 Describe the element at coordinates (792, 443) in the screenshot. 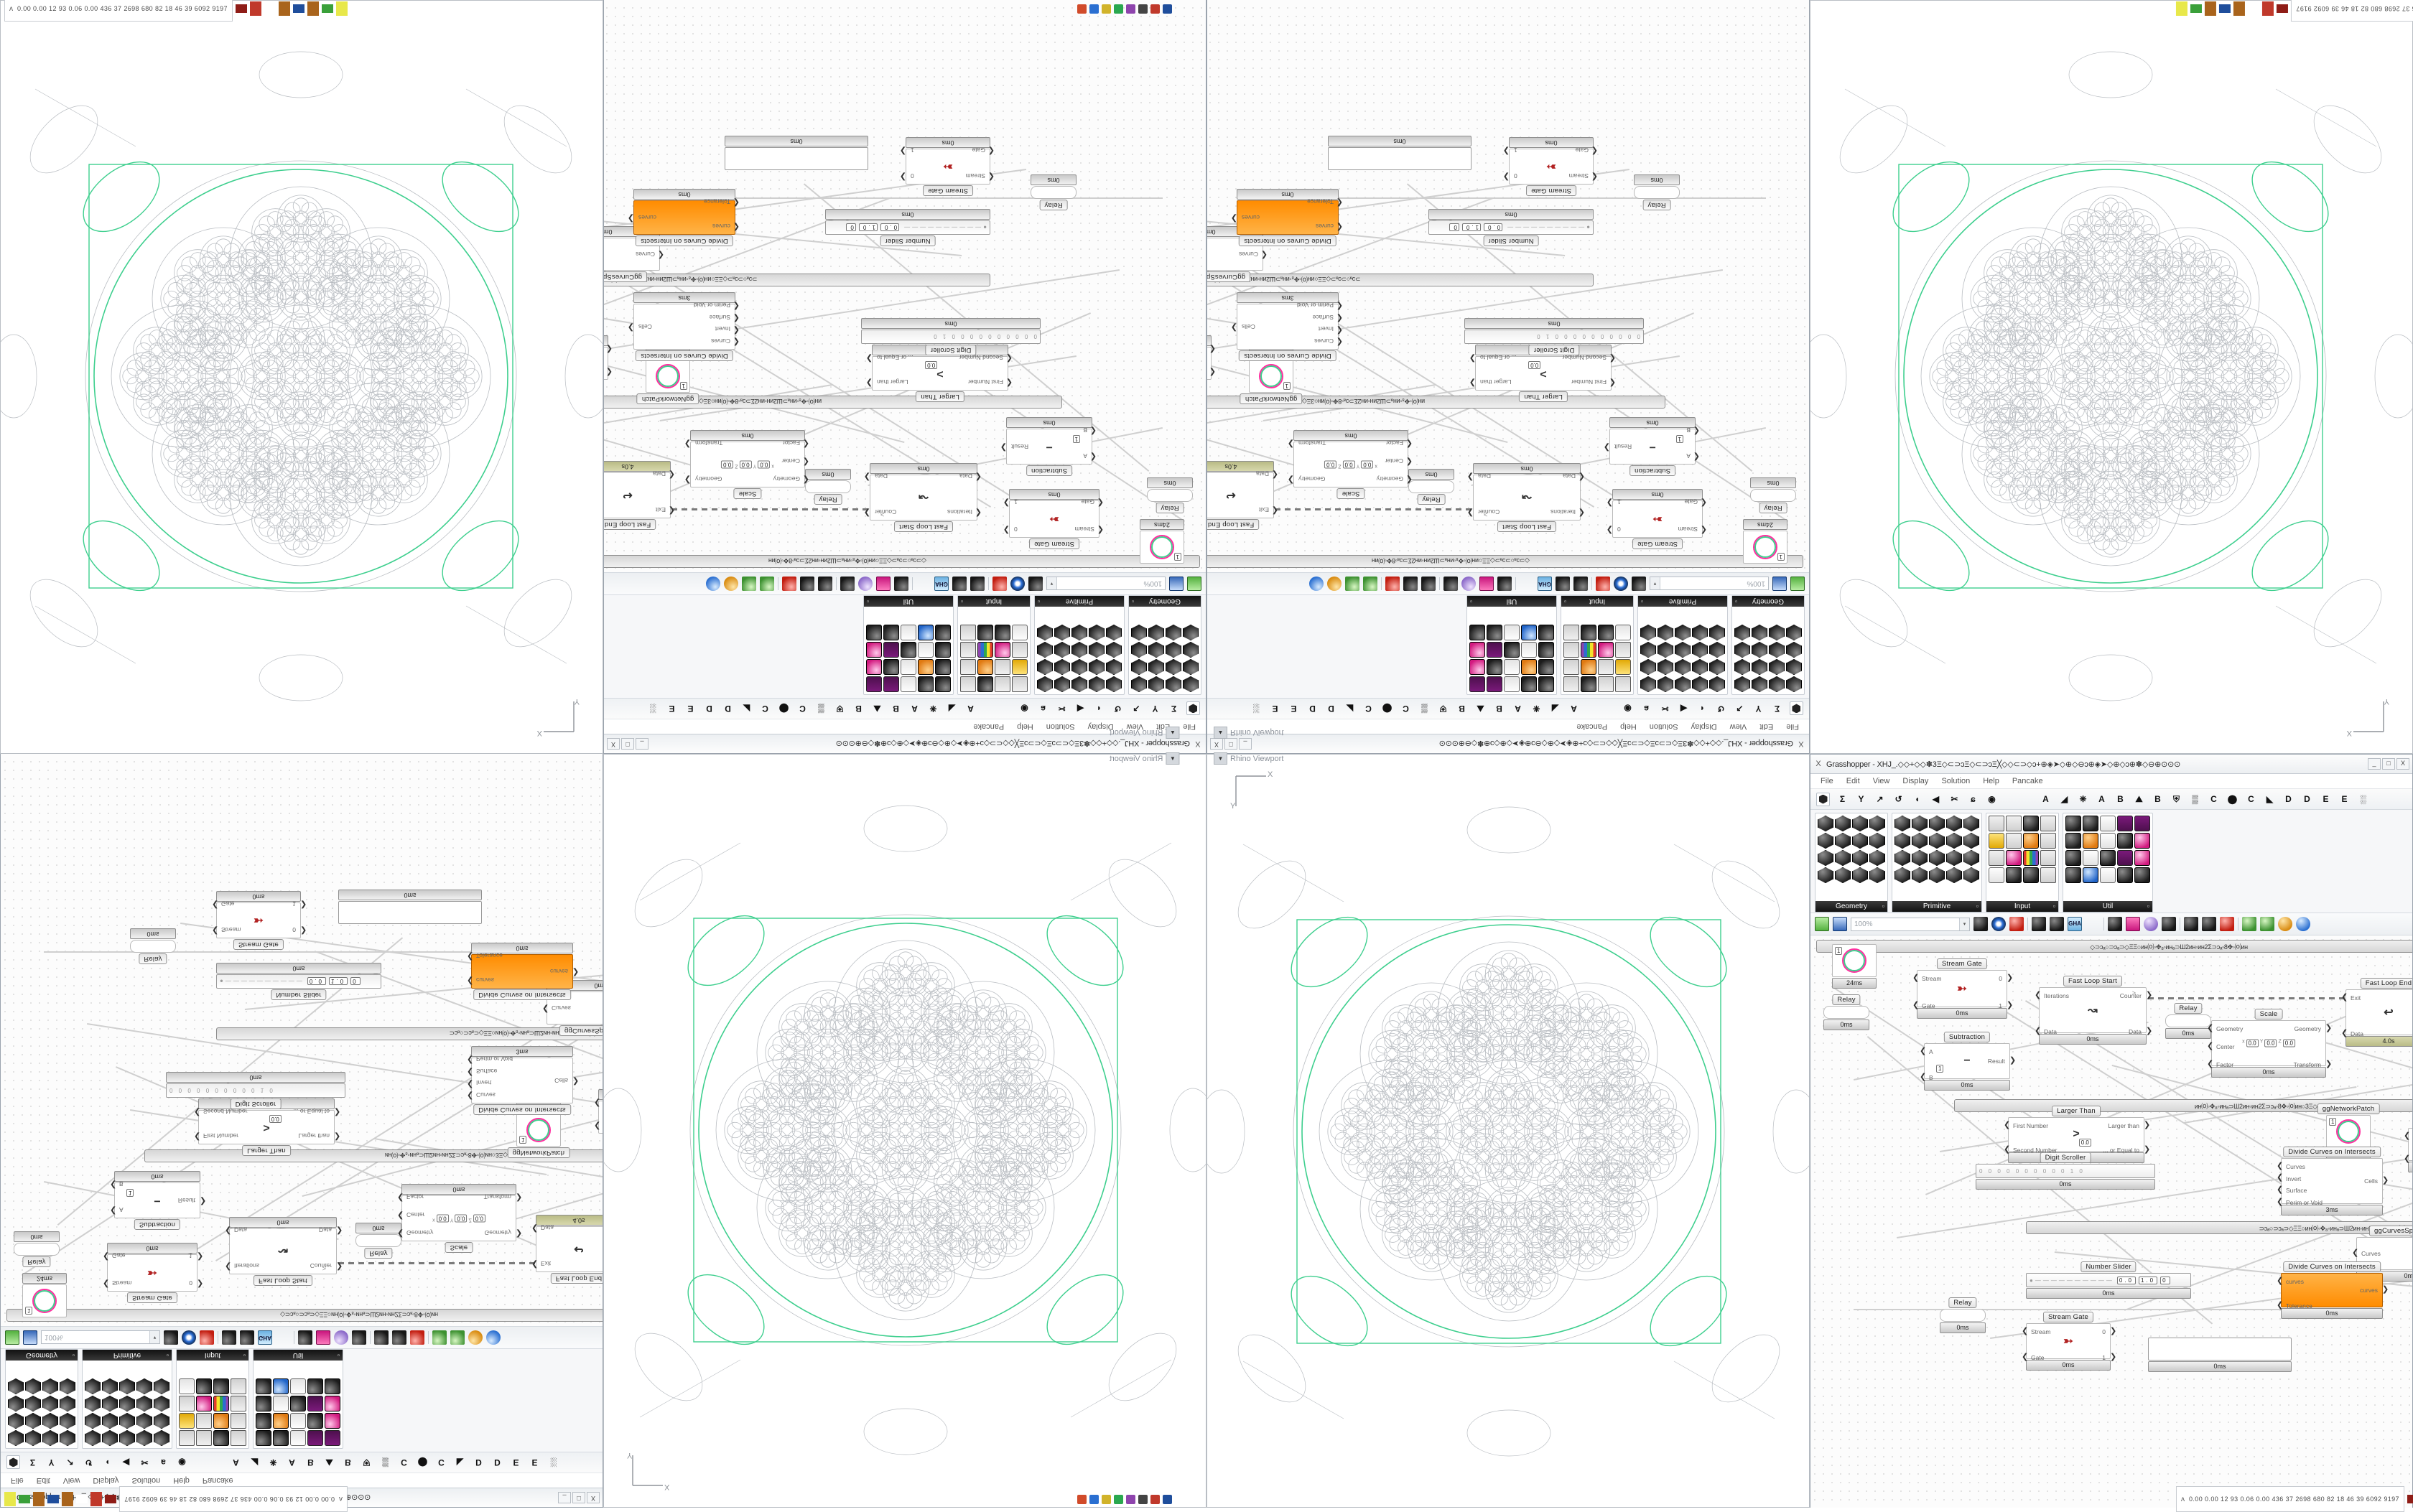

I see `input-port: Factor` at that location.